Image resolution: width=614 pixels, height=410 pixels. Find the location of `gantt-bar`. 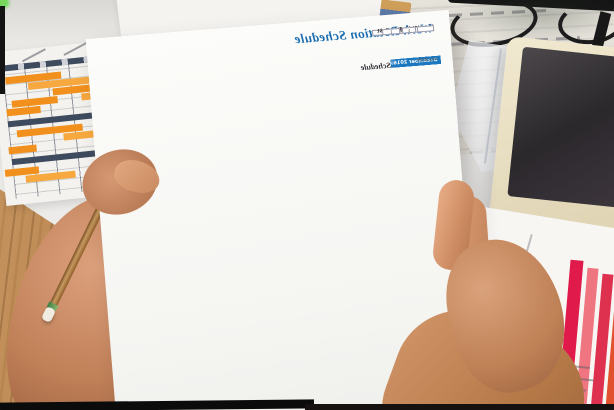

gantt-bar is located at coordinates (22, 149).